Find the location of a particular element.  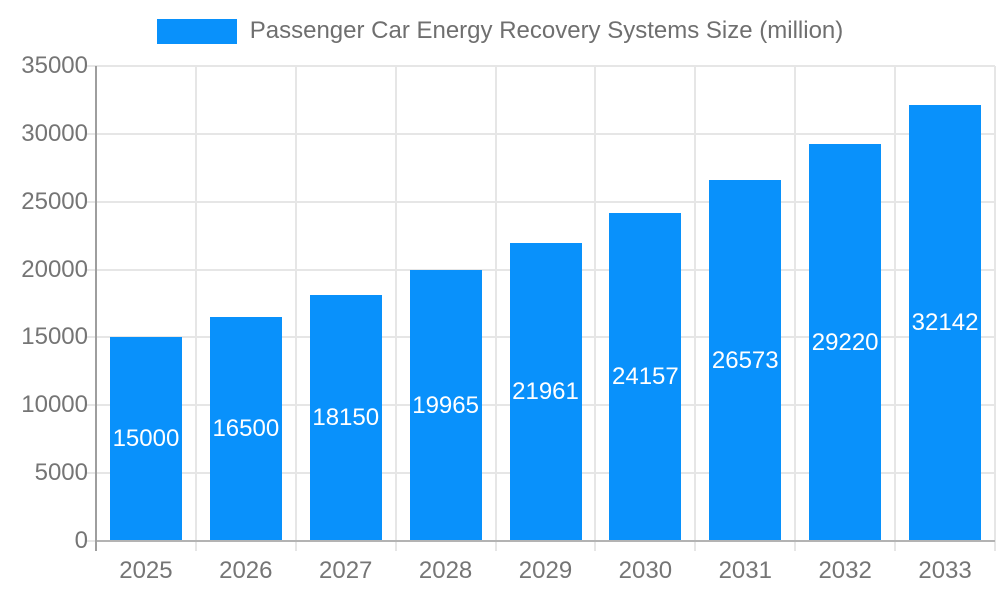

bar-value-label: 21961 is located at coordinates (545, 391).